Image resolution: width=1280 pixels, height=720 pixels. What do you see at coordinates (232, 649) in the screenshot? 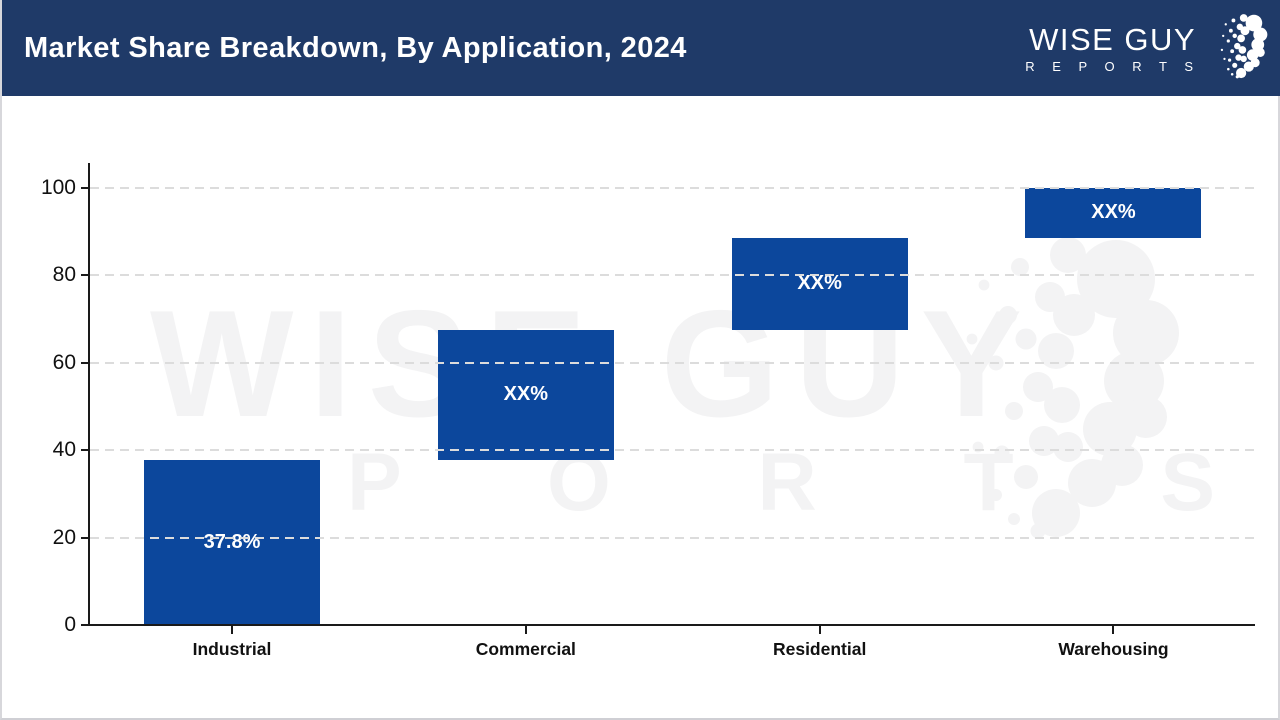
I see `category-label-industrial: Industrial` at bounding box center [232, 649].